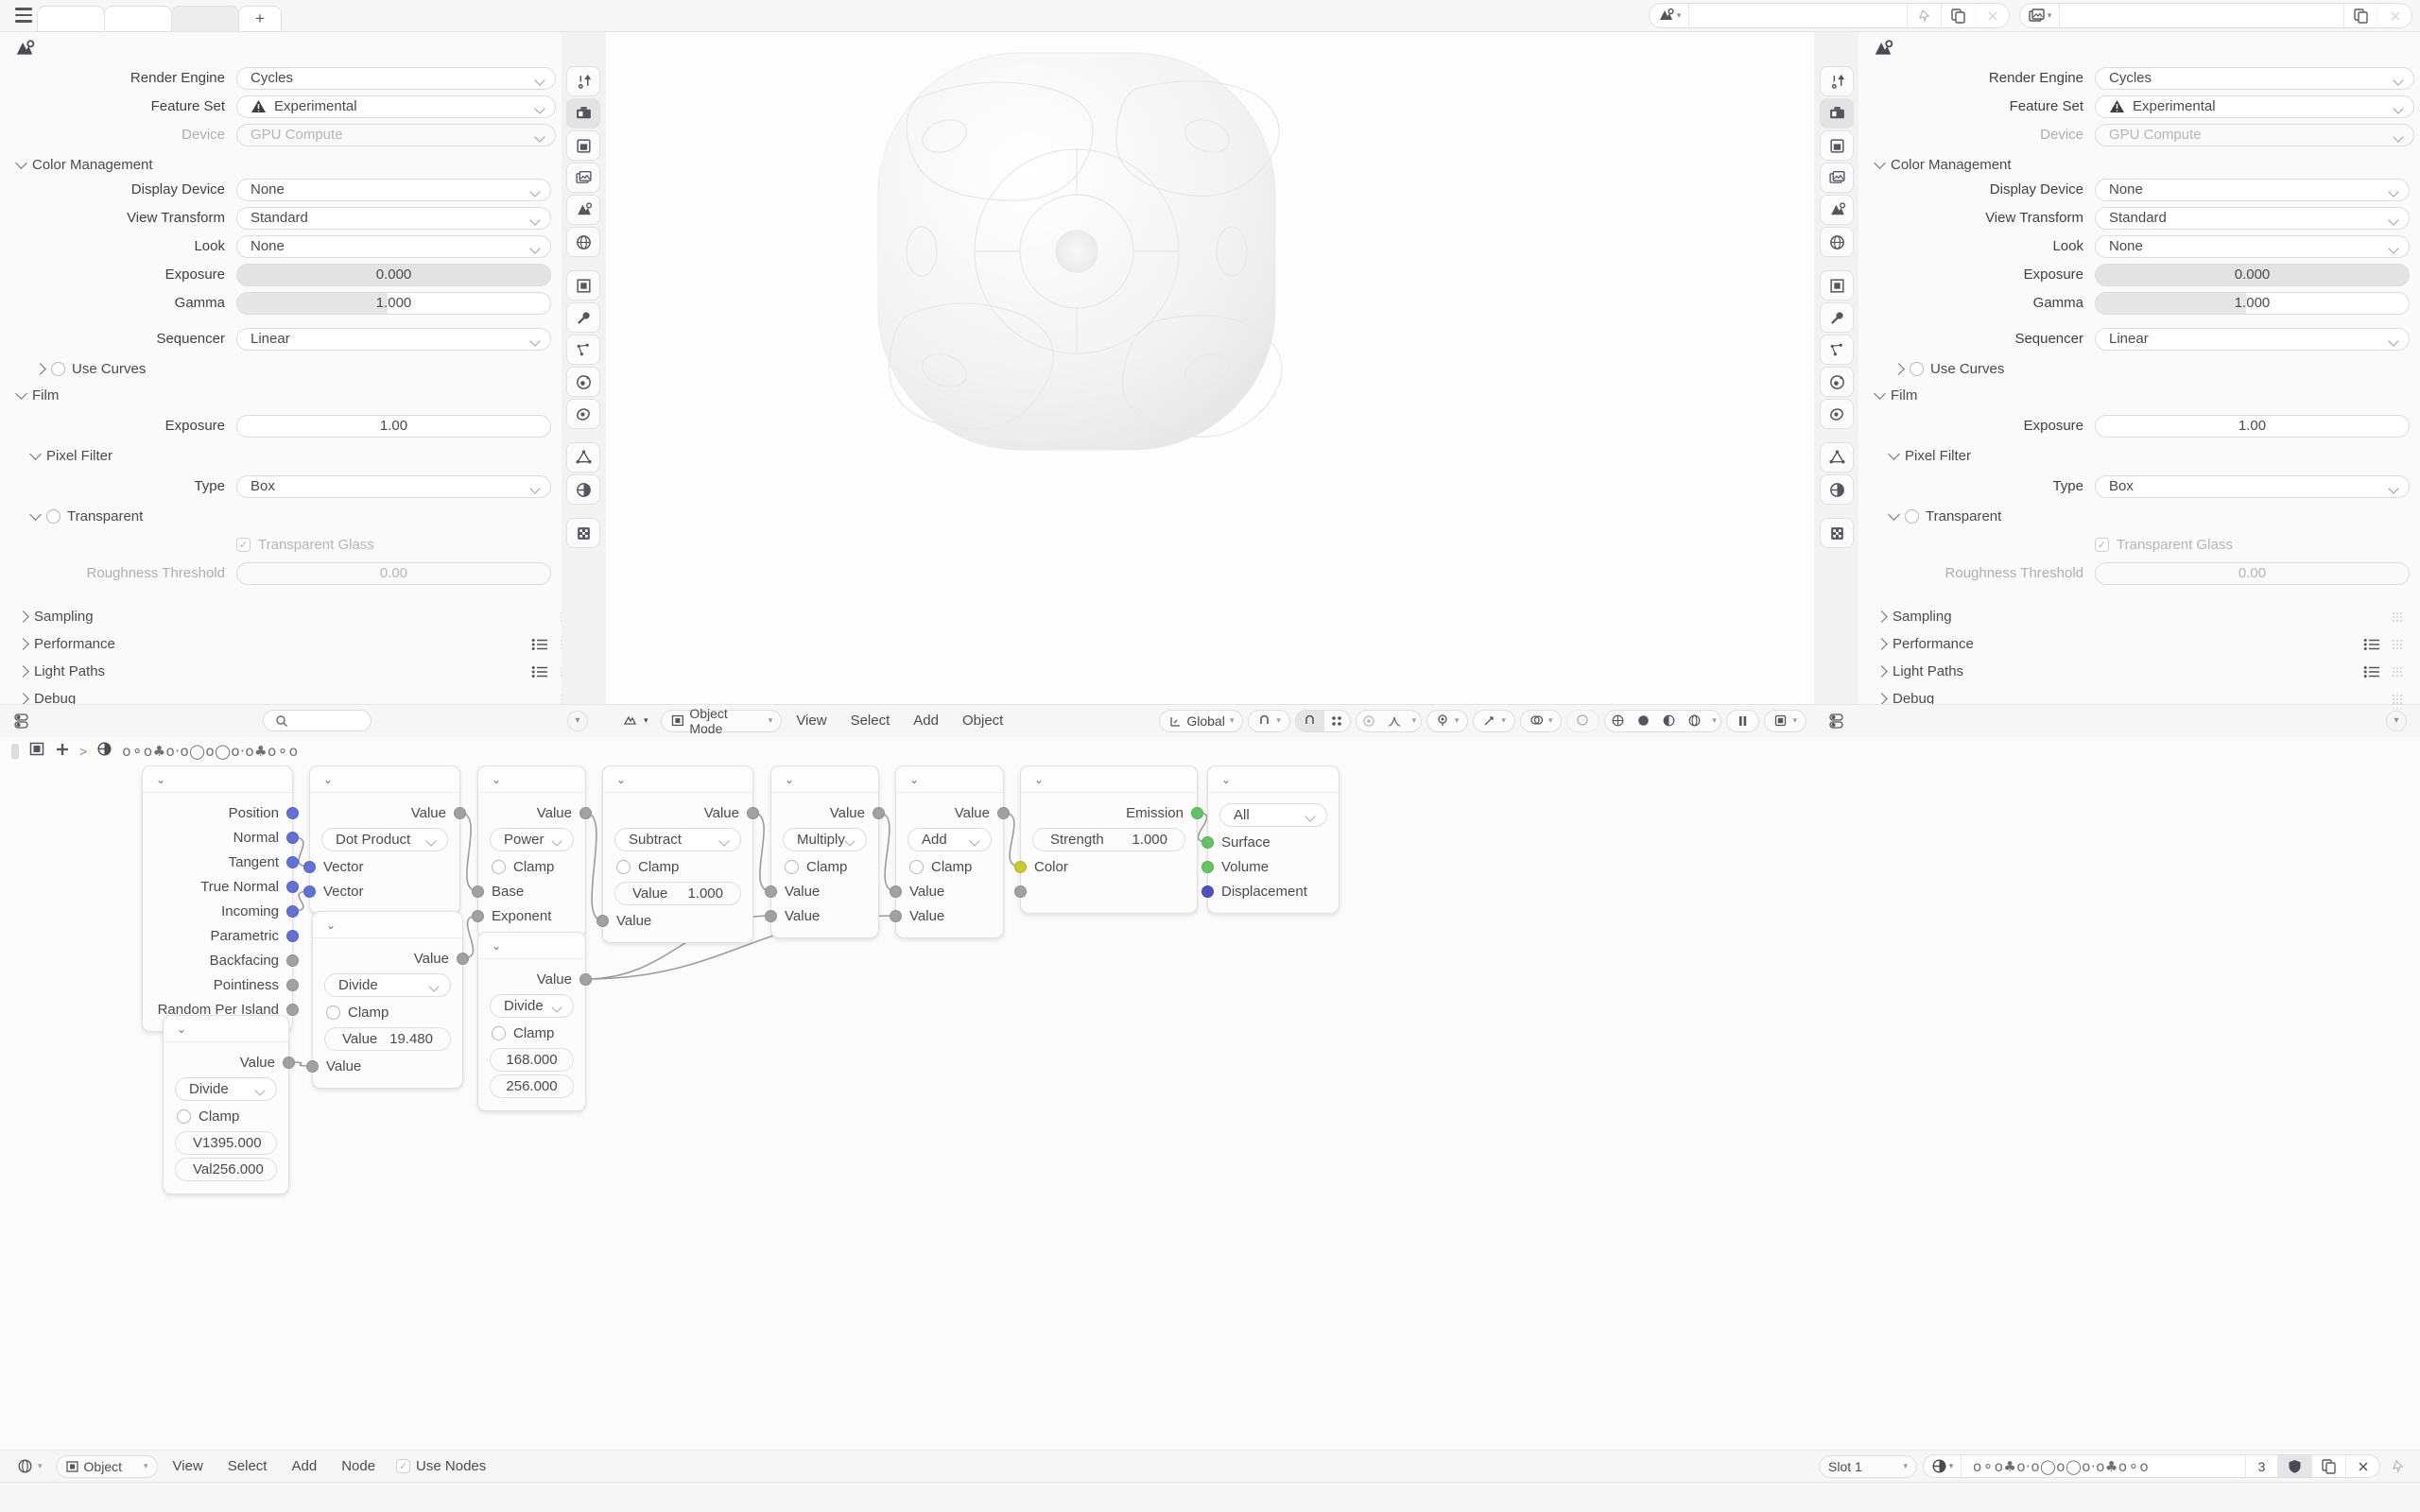 Image resolution: width=2420 pixels, height=1512 pixels. I want to click on properties-tab-tool, so click(1837, 81).